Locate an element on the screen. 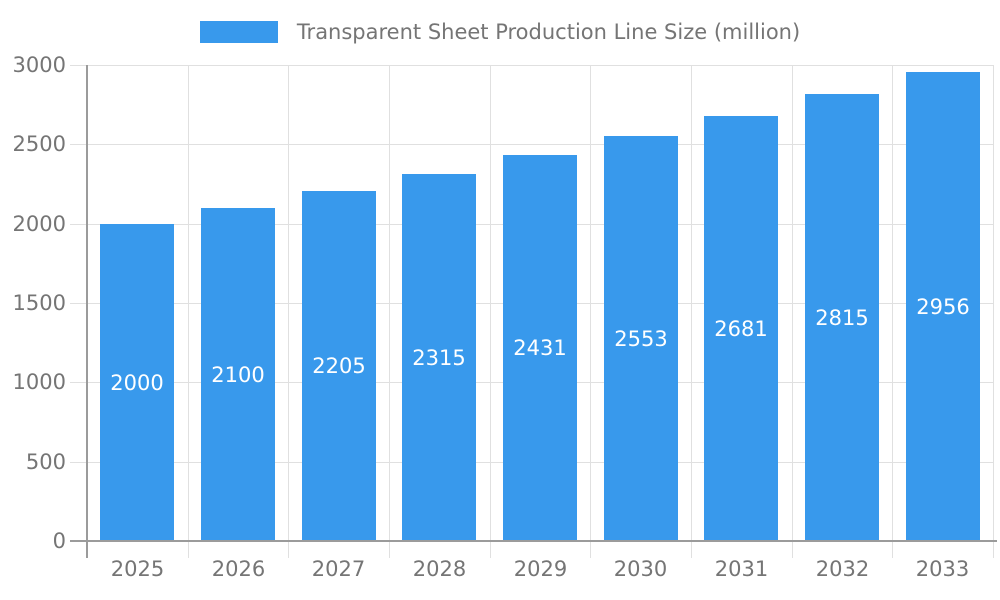 The image size is (1000, 600). bar-value-label: 2205 is located at coordinates (339, 366).